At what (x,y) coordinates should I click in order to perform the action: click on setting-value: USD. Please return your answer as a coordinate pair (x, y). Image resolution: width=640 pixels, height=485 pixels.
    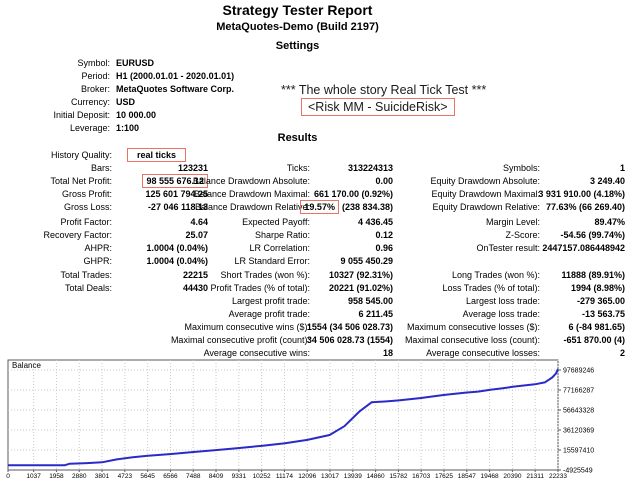
    Looking at the image, I should click on (126, 102).